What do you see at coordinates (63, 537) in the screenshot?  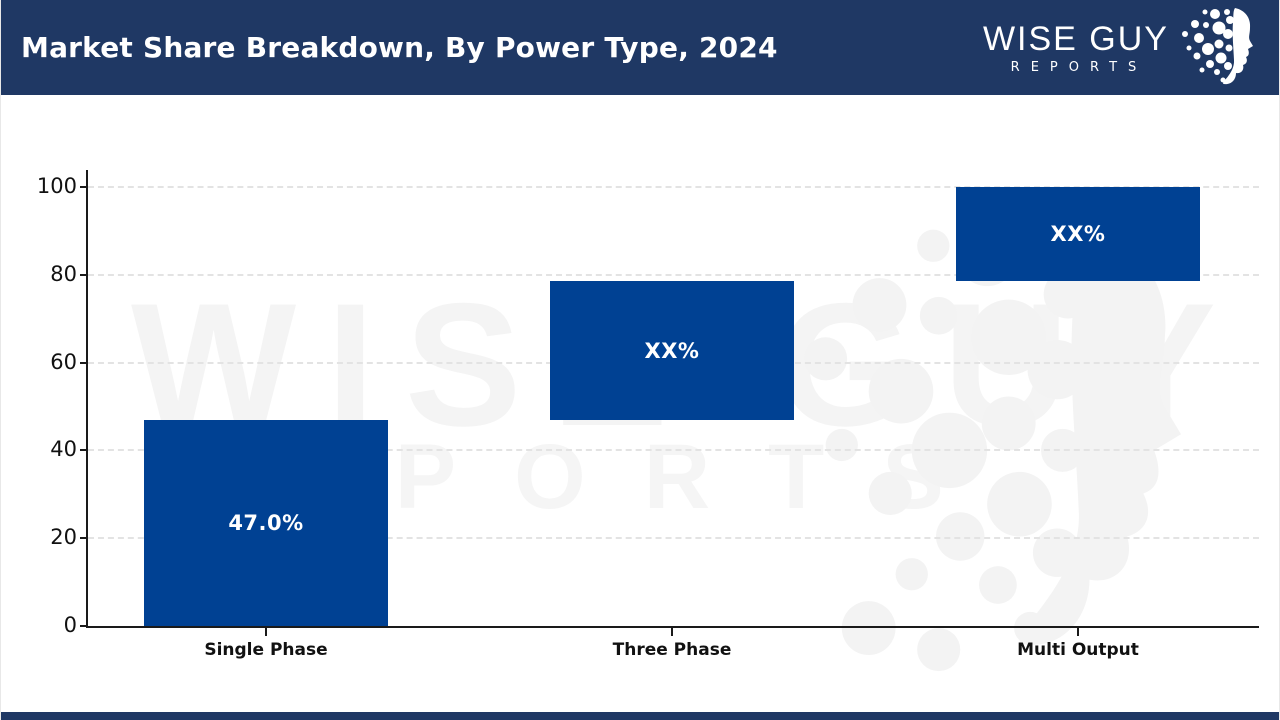 I see `y-axis-tick-label: 20` at bounding box center [63, 537].